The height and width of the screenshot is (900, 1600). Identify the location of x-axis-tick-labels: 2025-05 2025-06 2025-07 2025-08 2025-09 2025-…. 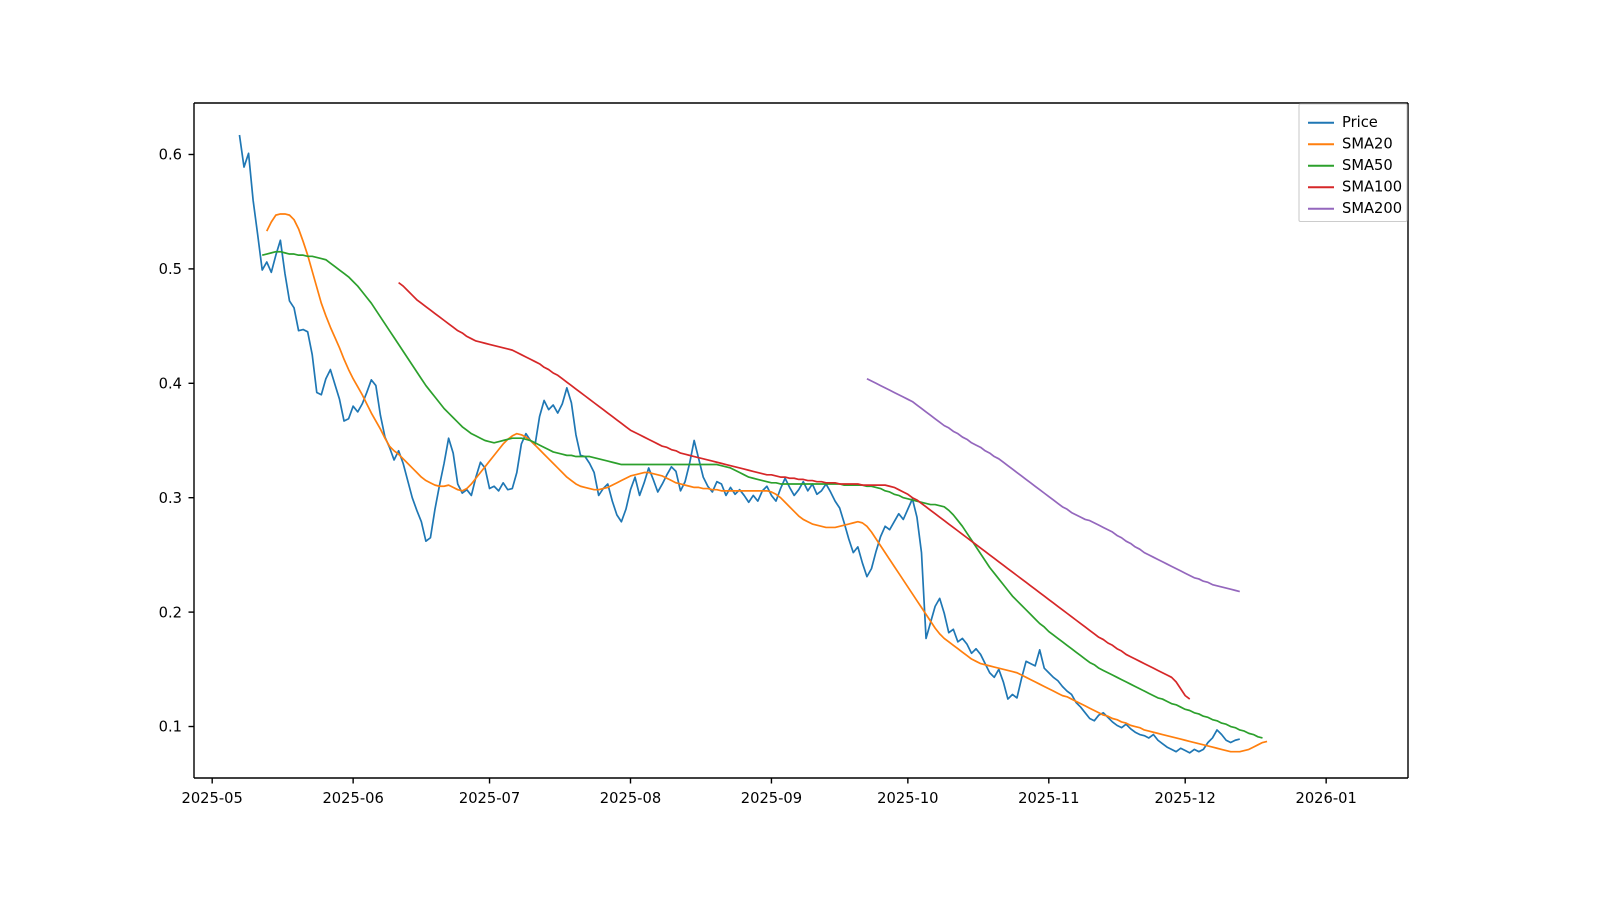
(768, 798).